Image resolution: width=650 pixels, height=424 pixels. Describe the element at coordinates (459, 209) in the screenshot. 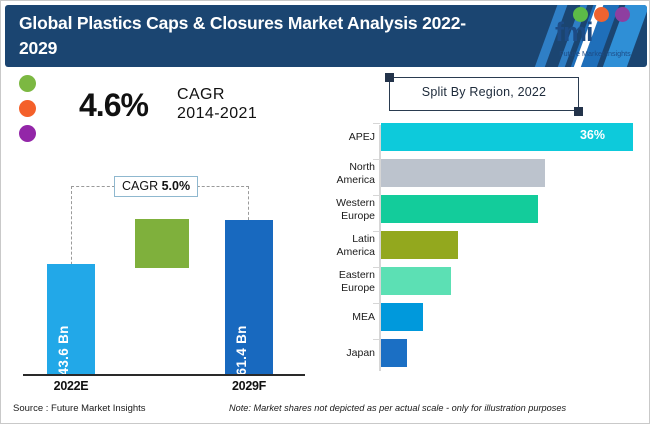

I see `region-bar-western-europe` at that location.